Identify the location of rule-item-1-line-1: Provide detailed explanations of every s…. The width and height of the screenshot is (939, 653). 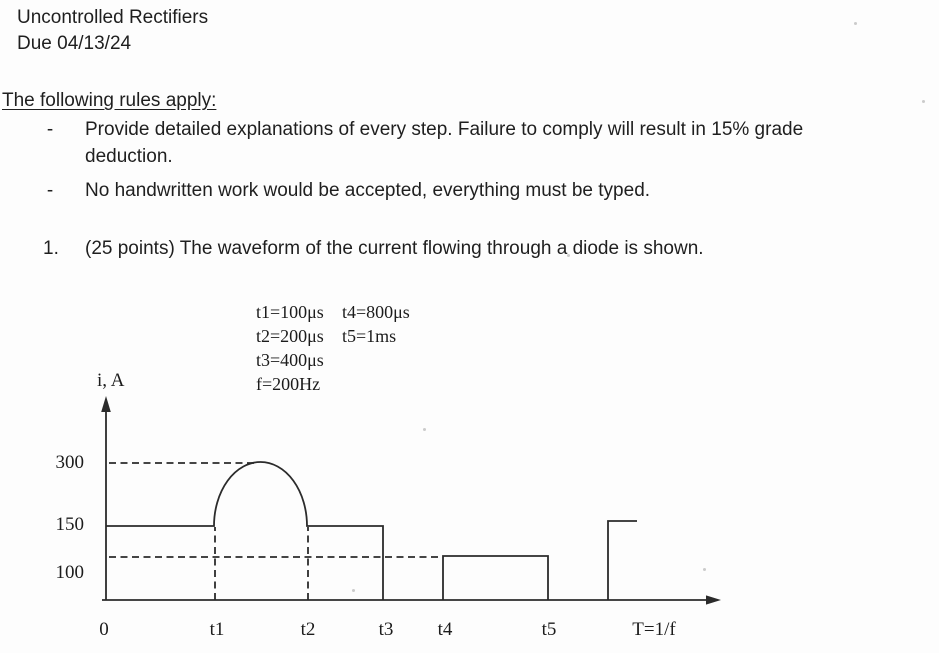
(444, 129).